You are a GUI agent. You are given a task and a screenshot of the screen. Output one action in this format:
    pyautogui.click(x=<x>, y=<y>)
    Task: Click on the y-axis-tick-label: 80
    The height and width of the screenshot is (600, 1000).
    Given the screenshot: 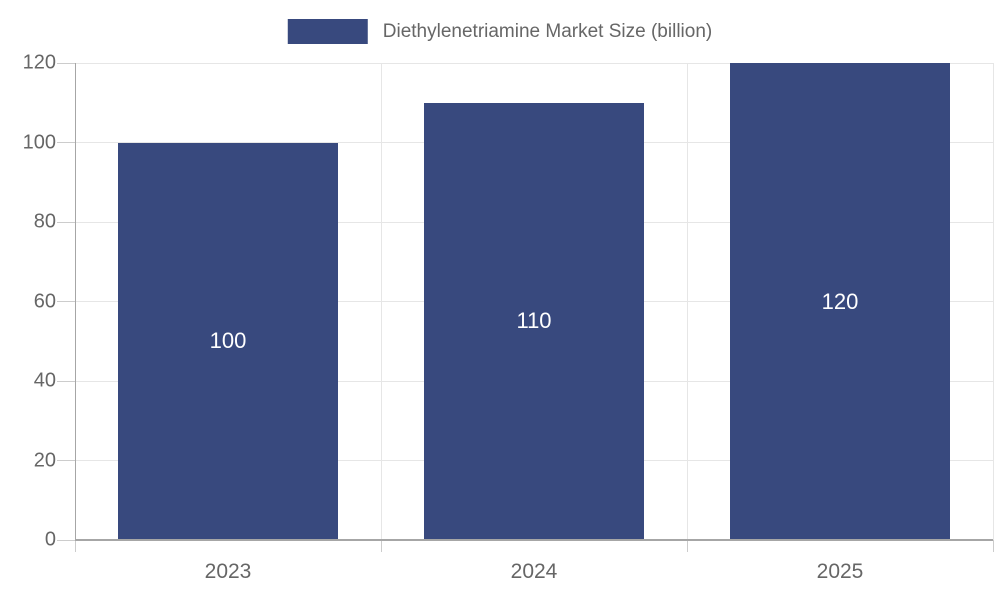 What is the action you would take?
    pyautogui.click(x=44, y=221)
    